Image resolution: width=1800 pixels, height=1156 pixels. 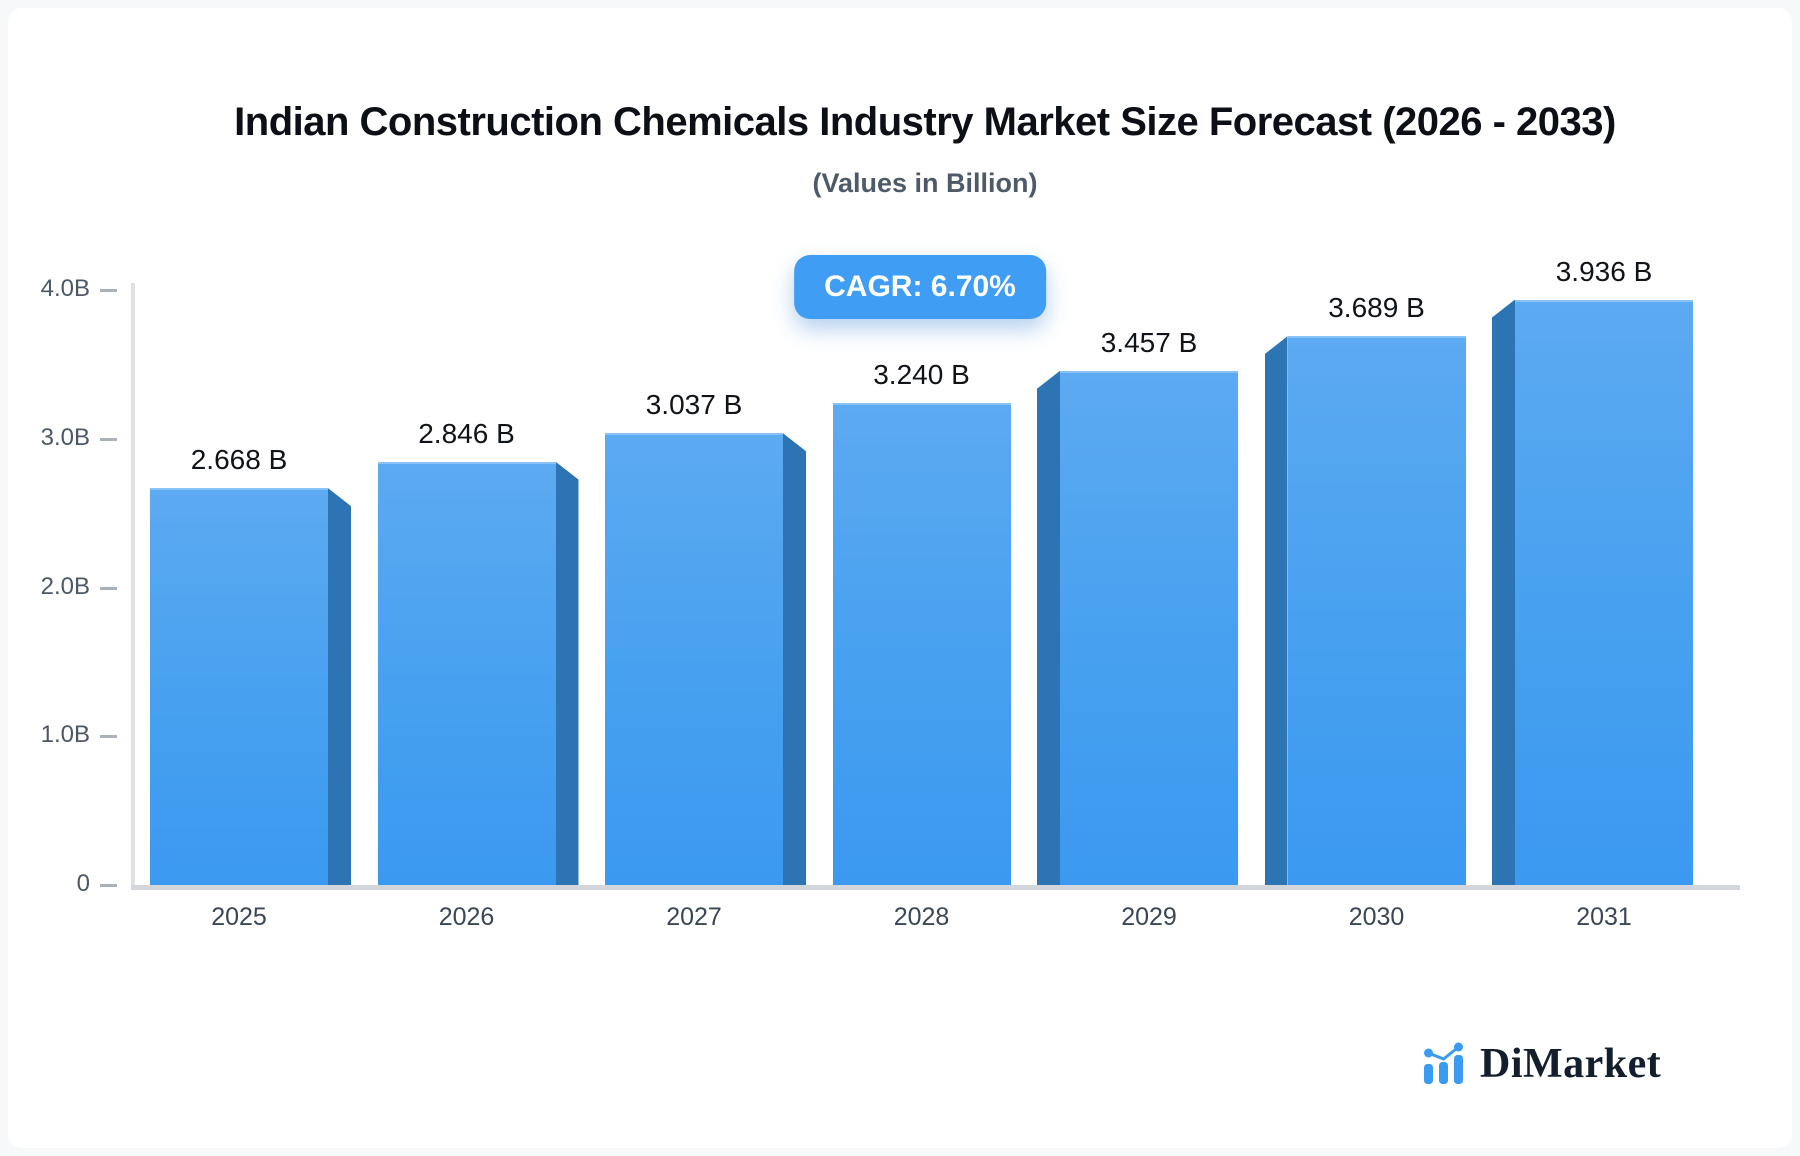 I want to click on bar-value-label: 2.668 B, so click(x=239, y=460).